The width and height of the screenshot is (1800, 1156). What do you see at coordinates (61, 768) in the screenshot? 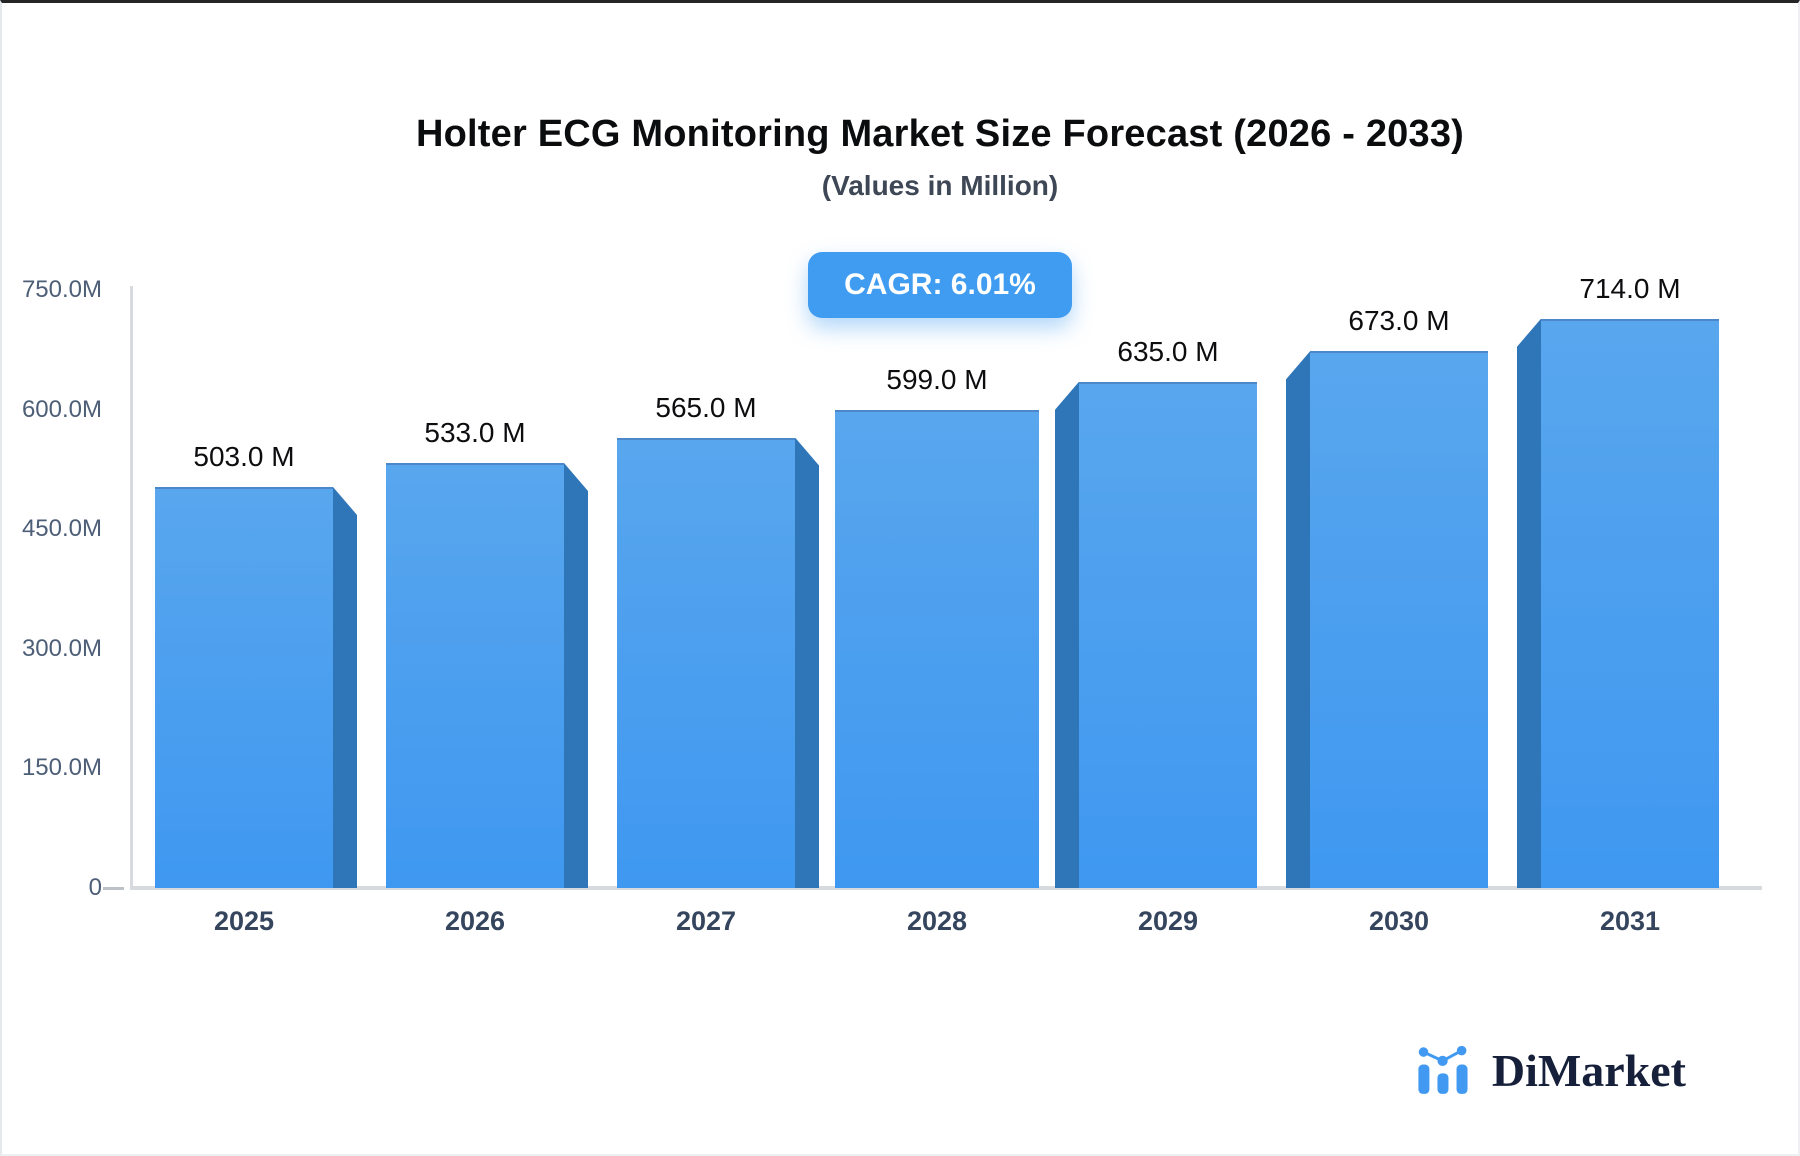
I see `y-axis-label: 150.0M` at bounding box center [61, 768].